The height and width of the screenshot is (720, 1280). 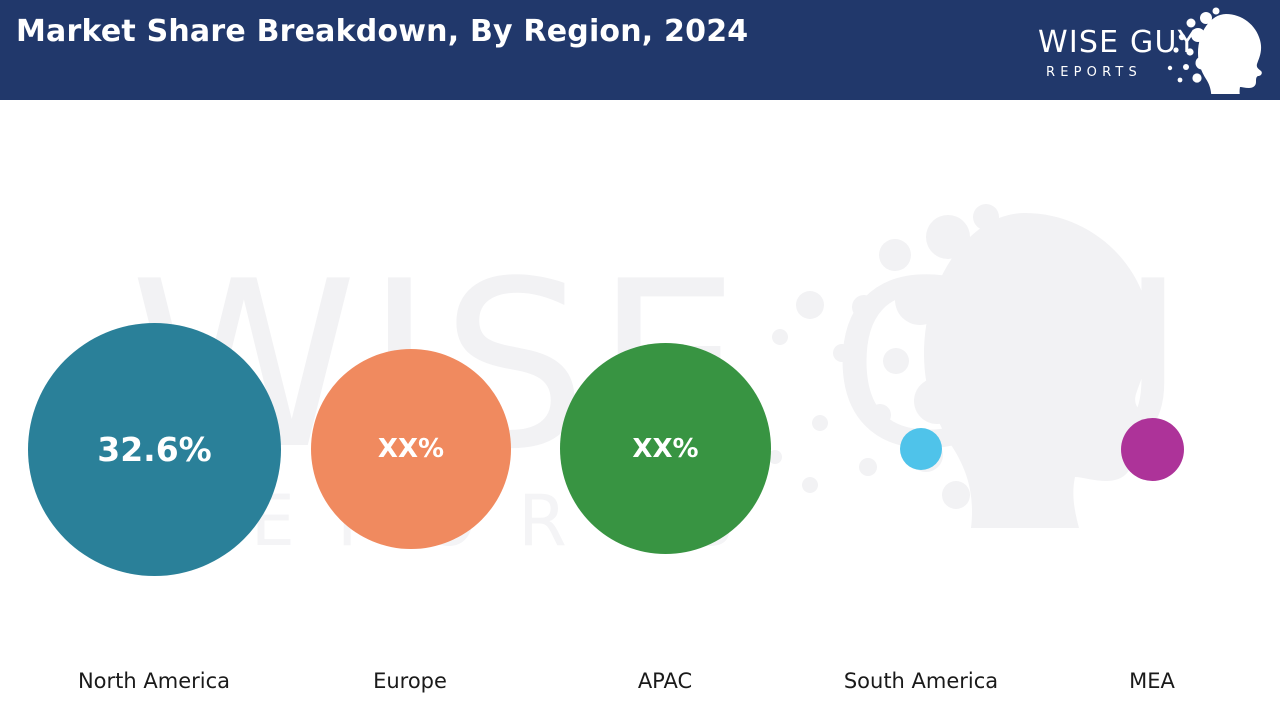 I want to click on category-label-mea: MEA, so click(x=1152, y=681).